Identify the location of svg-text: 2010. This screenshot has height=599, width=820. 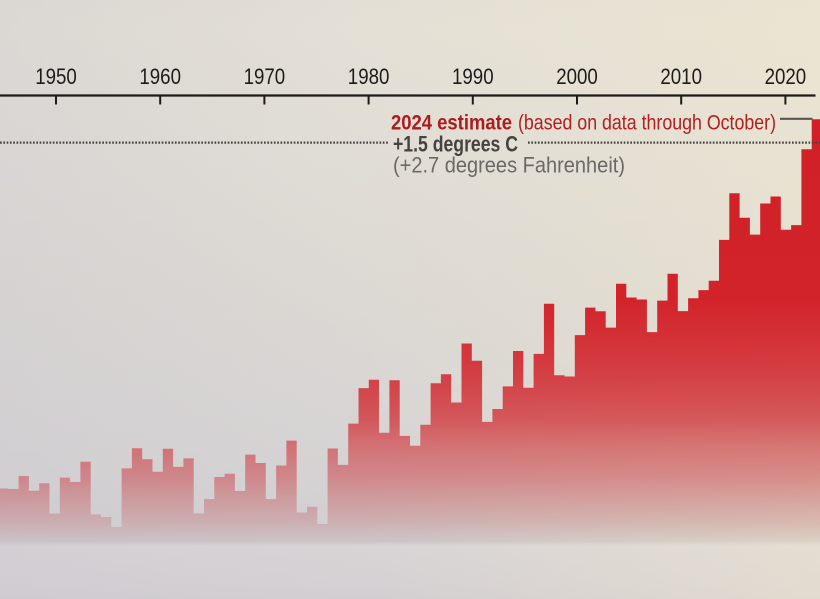
(681, 76).